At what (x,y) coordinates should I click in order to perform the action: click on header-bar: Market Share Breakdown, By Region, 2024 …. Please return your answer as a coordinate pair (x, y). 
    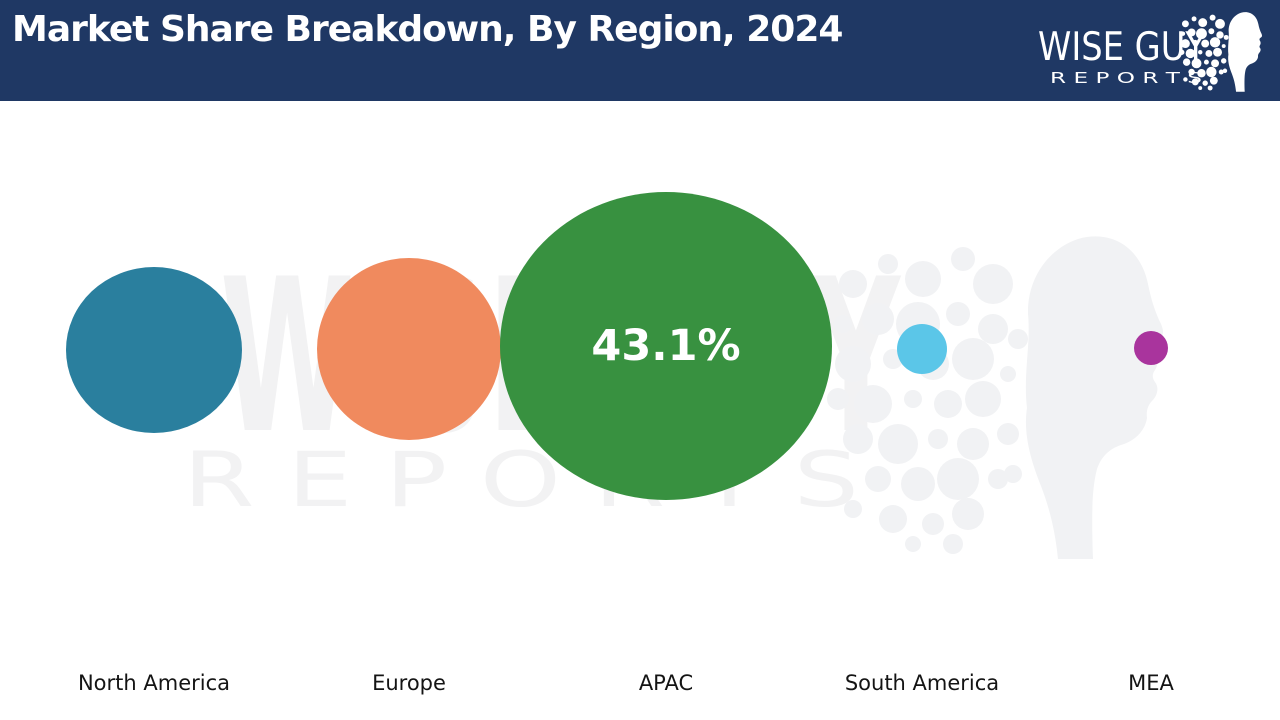
    Looking at the image, I should click on (640, 50).